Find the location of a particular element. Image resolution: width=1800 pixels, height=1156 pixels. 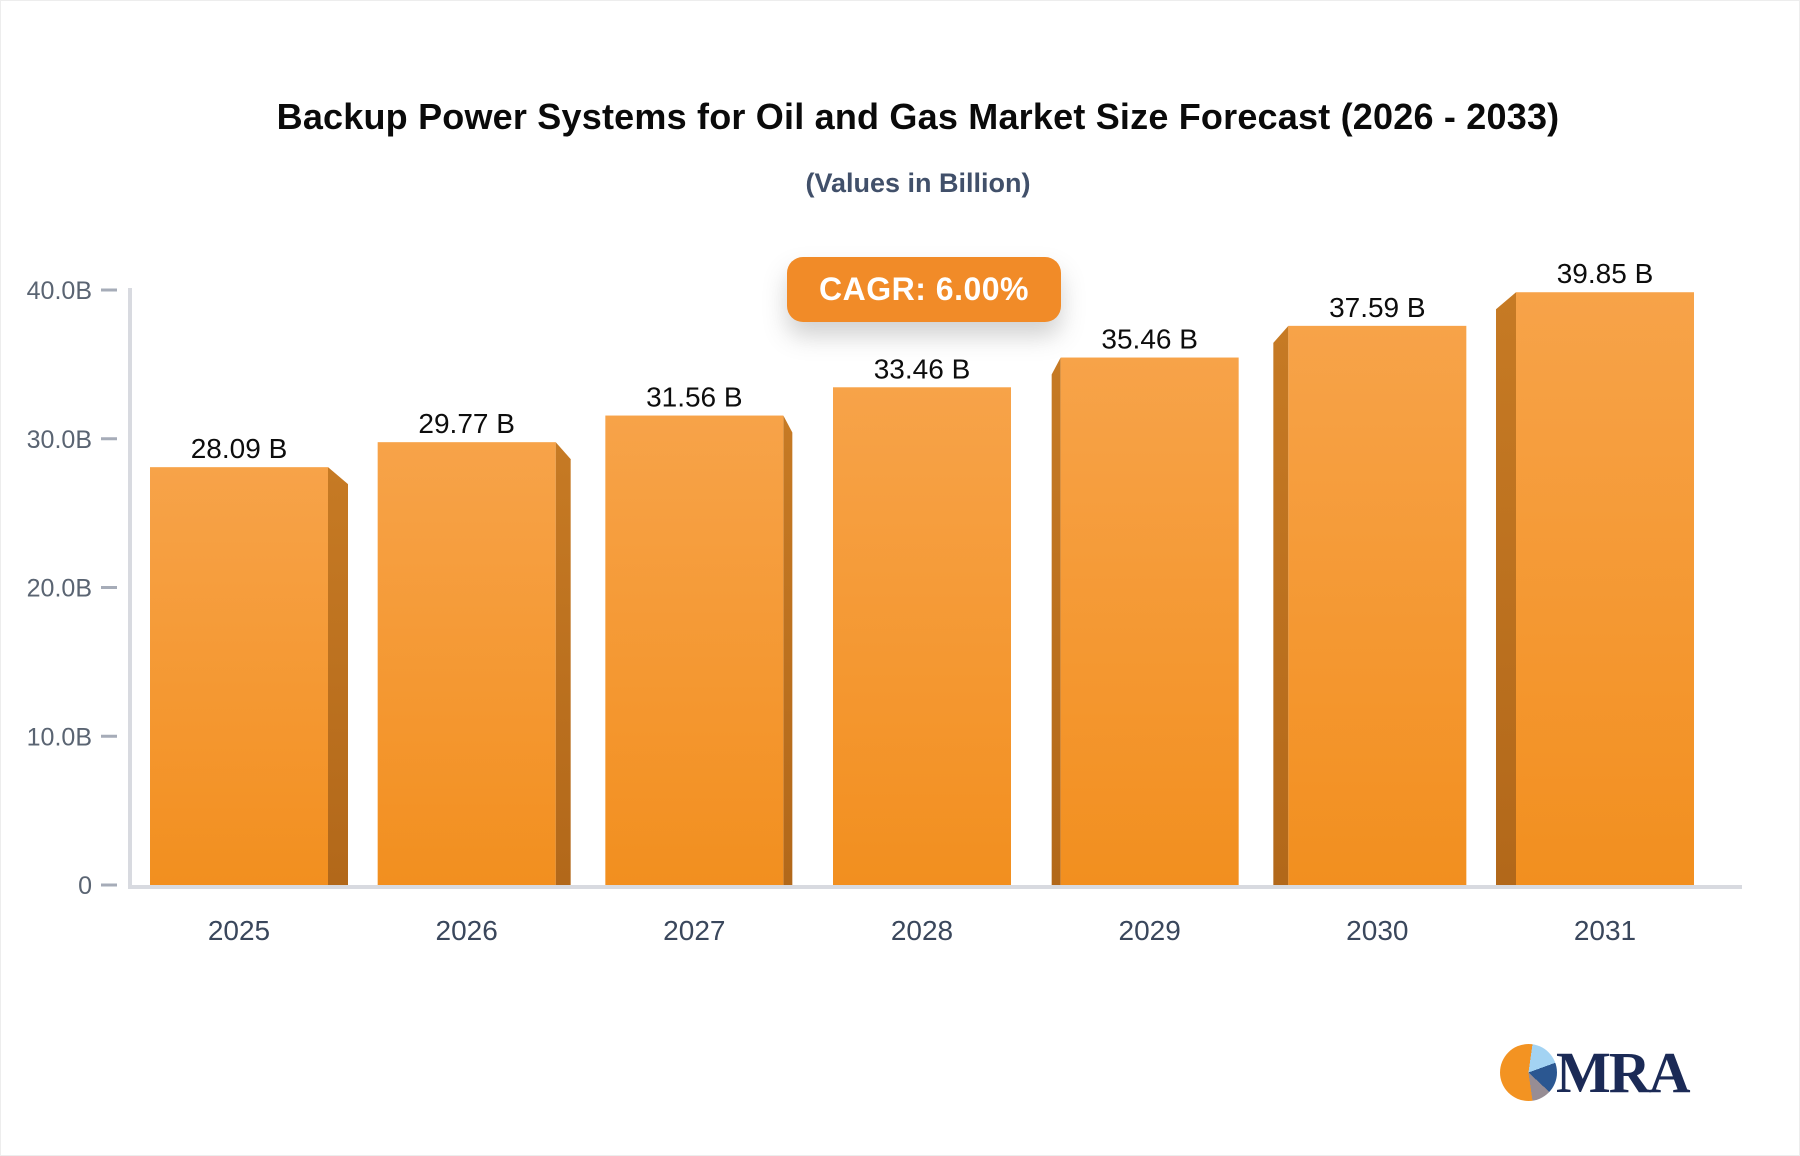

brand-logo: MRA is located at coordinates (1595, 1072).